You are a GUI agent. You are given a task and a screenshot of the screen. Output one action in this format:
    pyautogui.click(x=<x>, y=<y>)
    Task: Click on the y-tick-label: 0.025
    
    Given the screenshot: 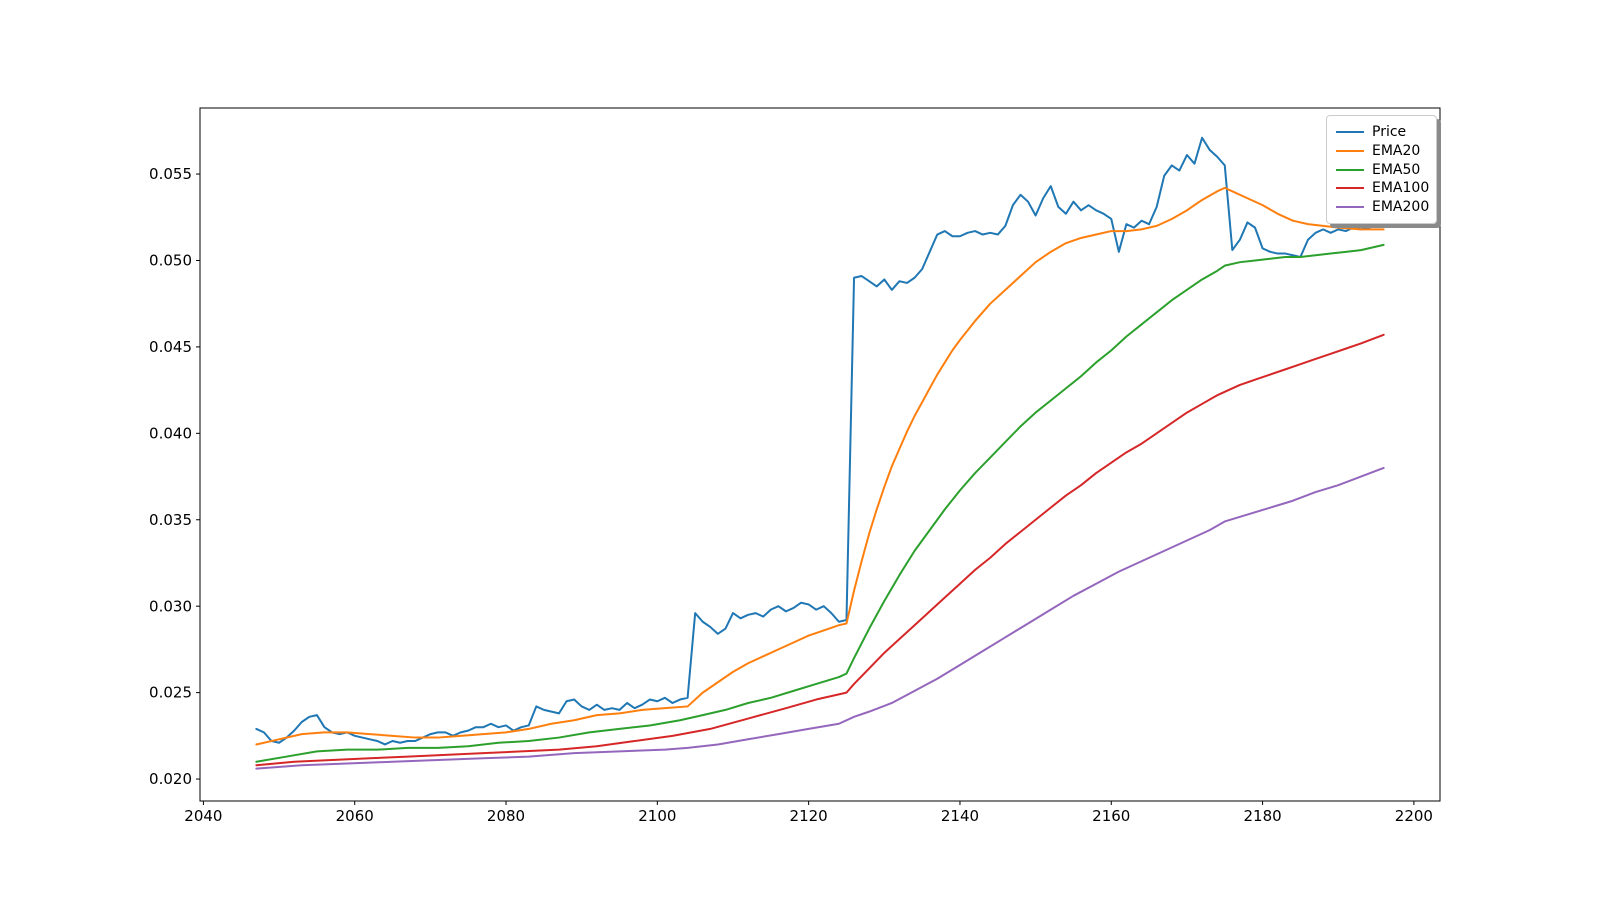 What is the action you would take?
    pyautogui.click(x=170, y=693)
    